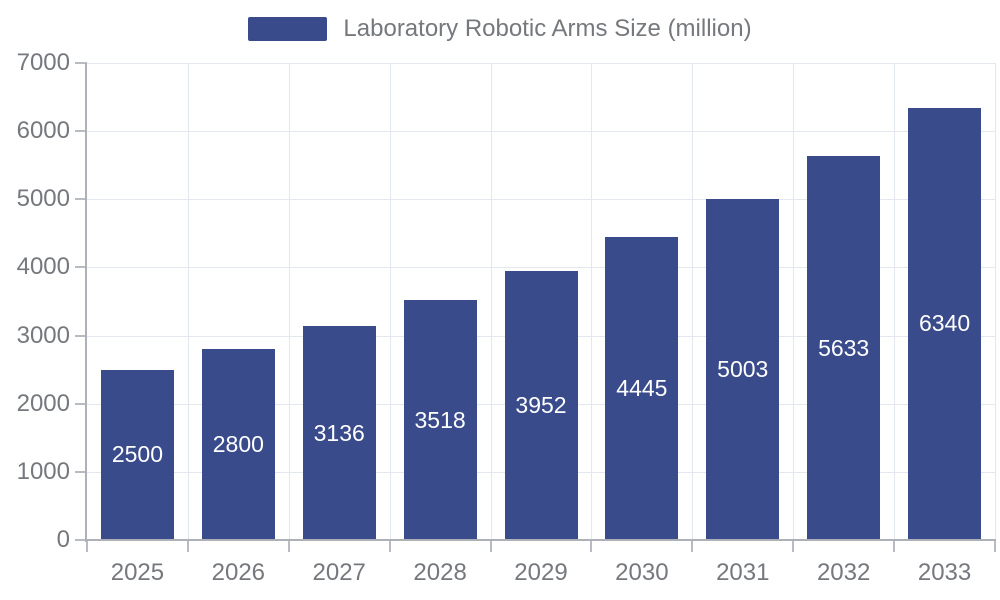 The height and width of the screenshot is (600, 1000). I want to click on x-axis-line, so click(540, 540).